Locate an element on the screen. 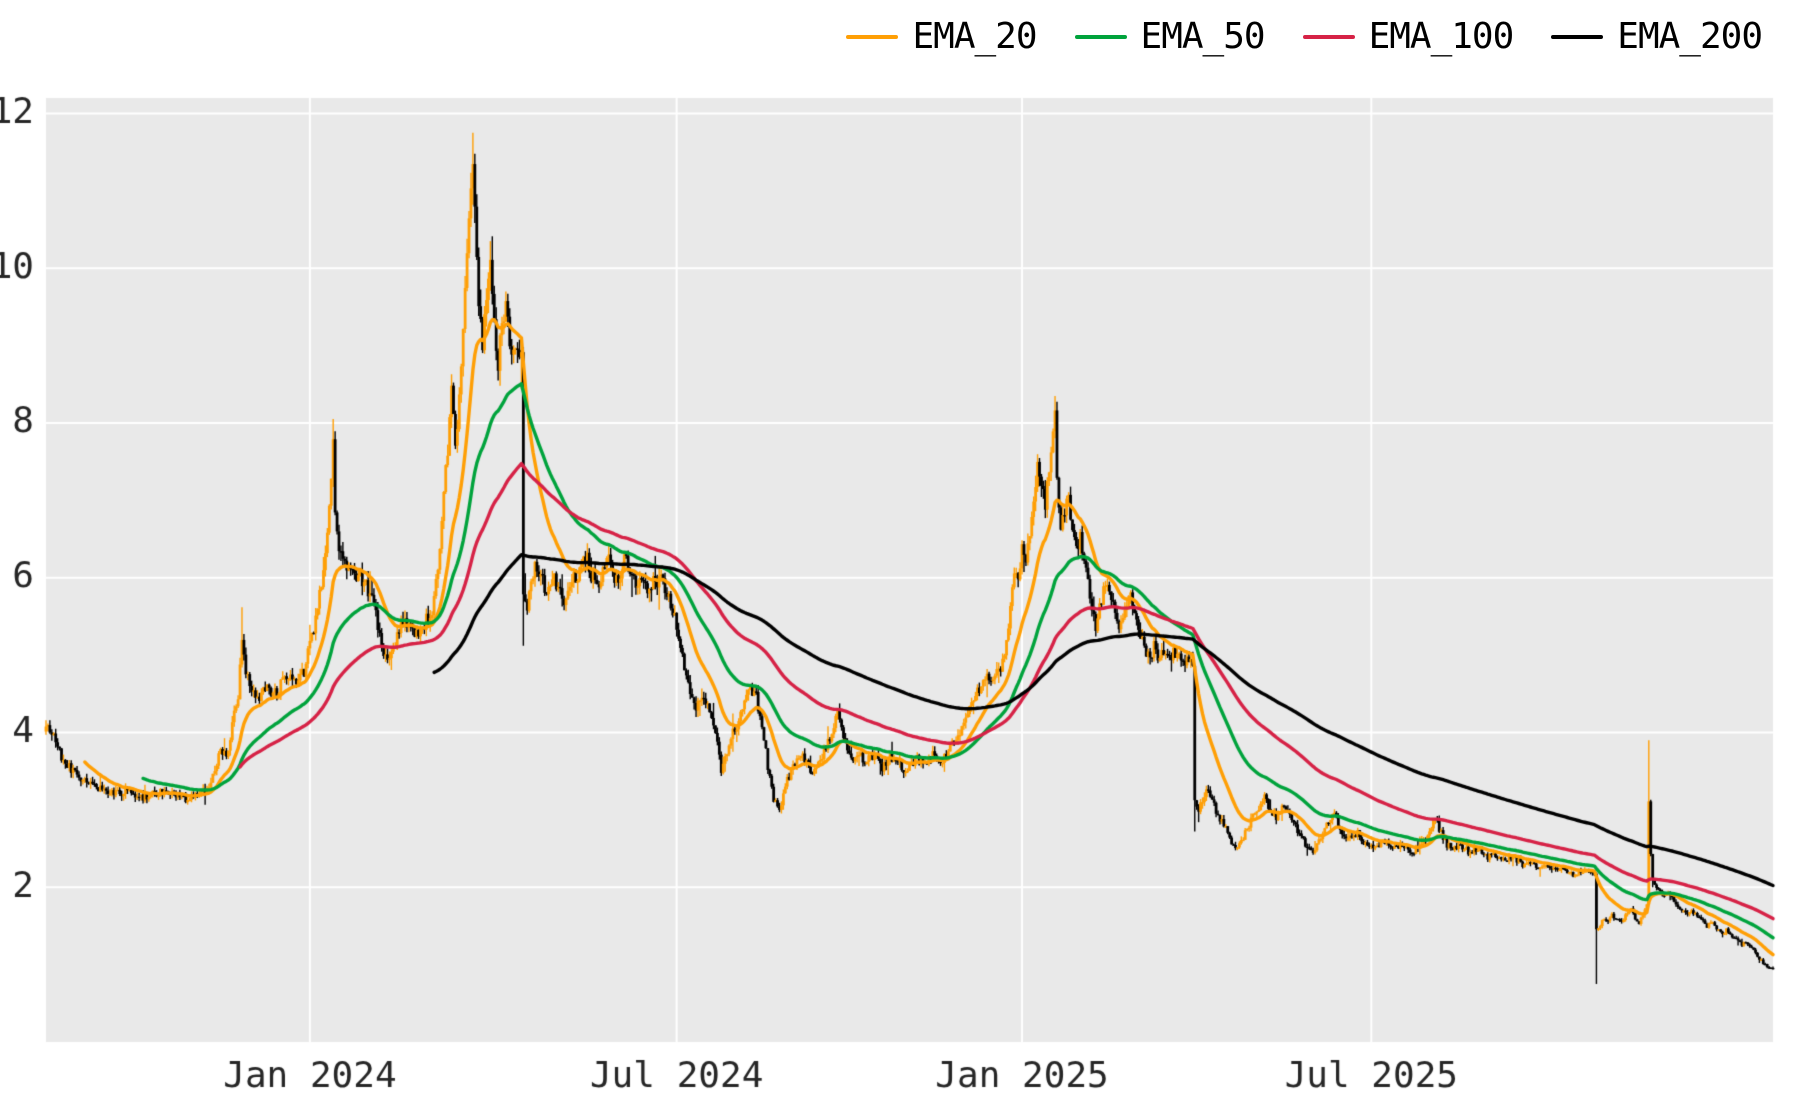  legend-item-ema-200: EMA_200 is located at coordinates (1657, 36).